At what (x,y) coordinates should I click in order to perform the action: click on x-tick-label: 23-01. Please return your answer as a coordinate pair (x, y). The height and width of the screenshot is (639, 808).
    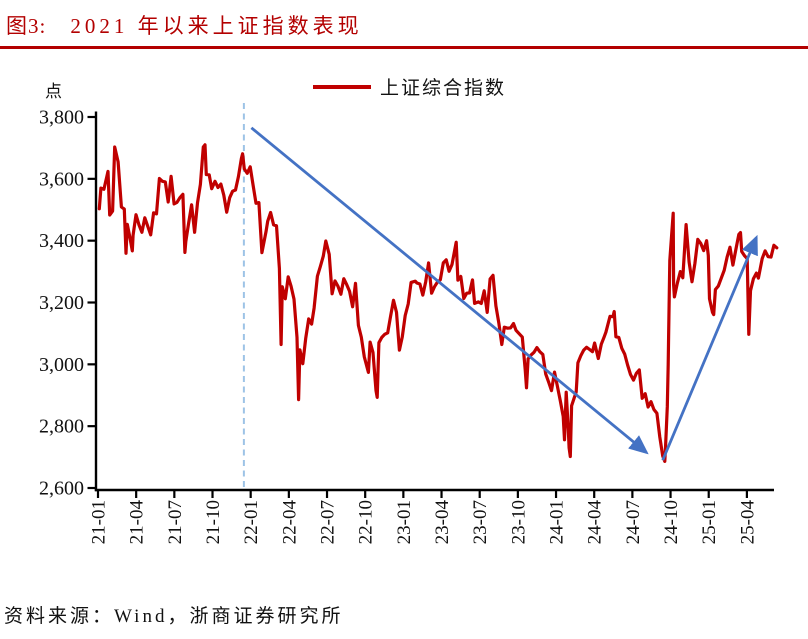
    Looking at the image, I should click on (404, 522).